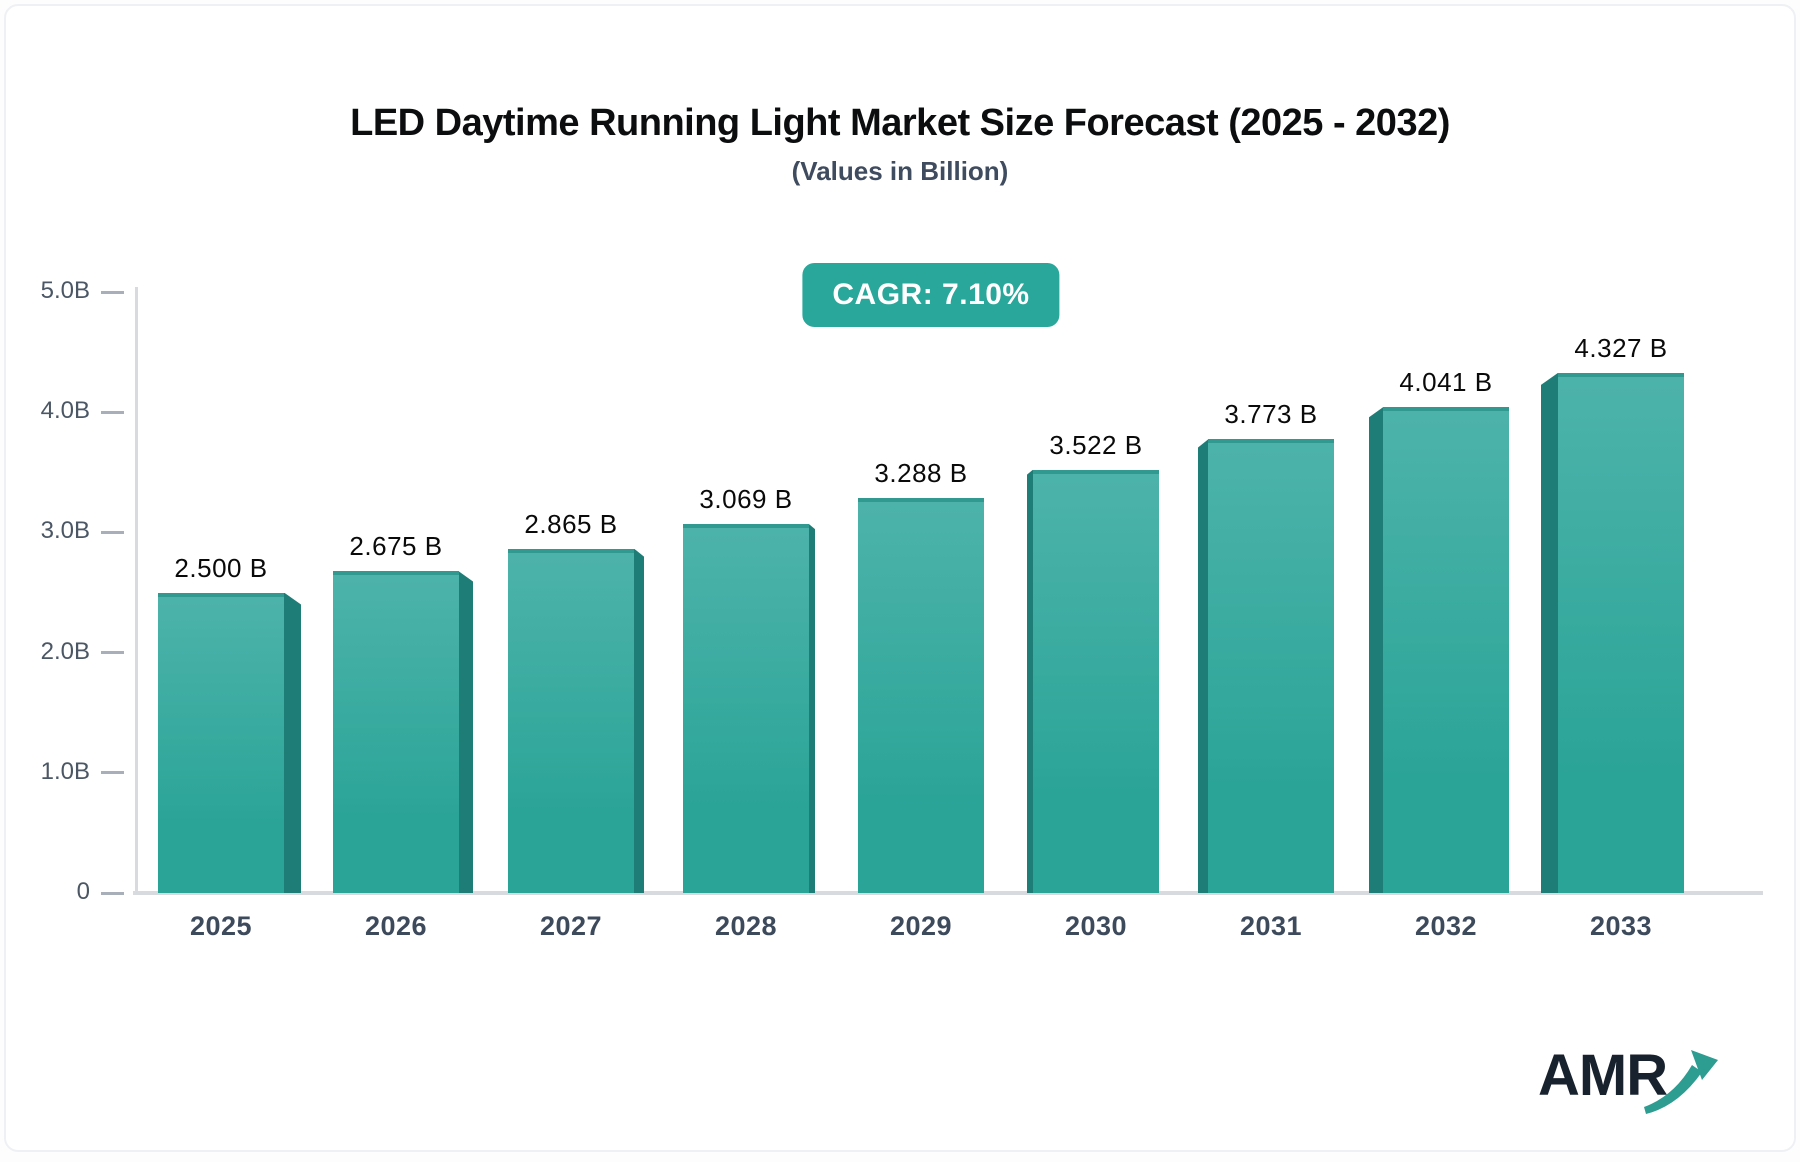 The image size is (1800, 1162). I want to click on bar-value-label: 2.500 B, so click(220, 568).